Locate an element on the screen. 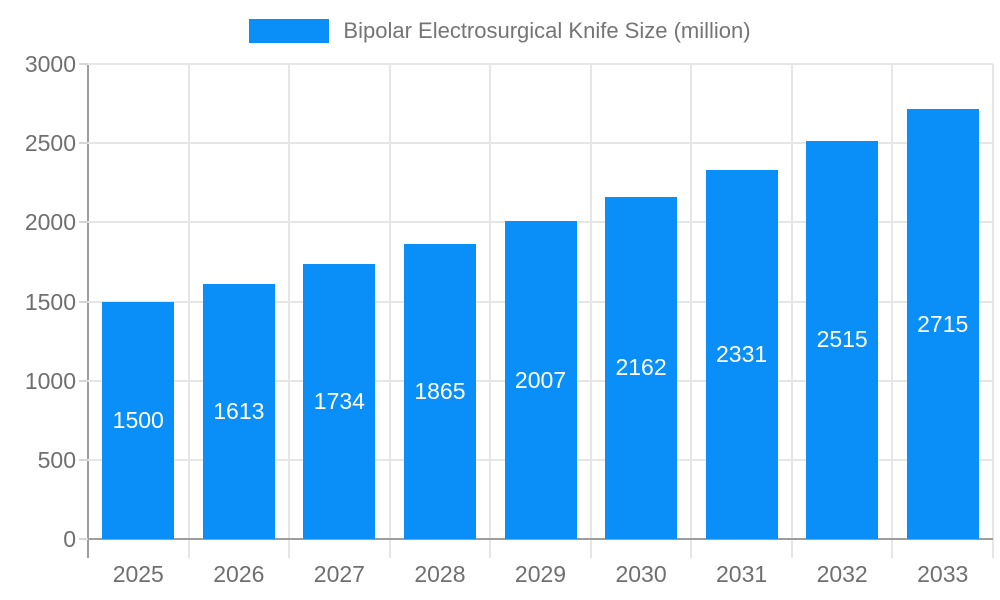 This screenshot has height=600, width=1000. y-tick-label: 2000 is located at coordinates (50, 222).